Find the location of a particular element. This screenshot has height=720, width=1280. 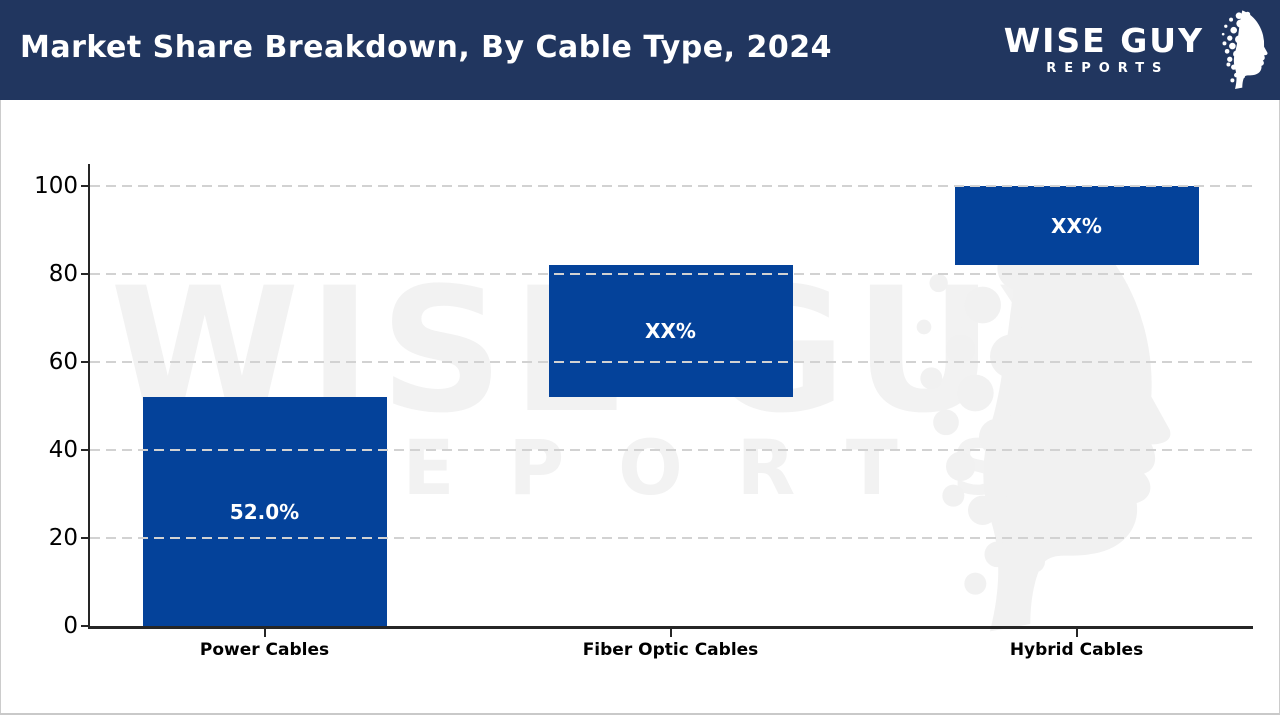

y-tick-label: 100 is located at coordinates (56, 186).